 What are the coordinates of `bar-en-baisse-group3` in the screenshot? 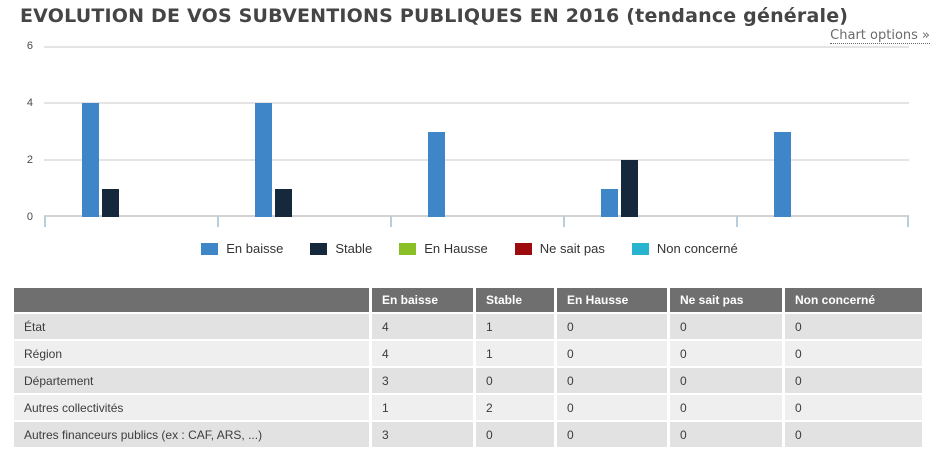 It's located at (437, 174).